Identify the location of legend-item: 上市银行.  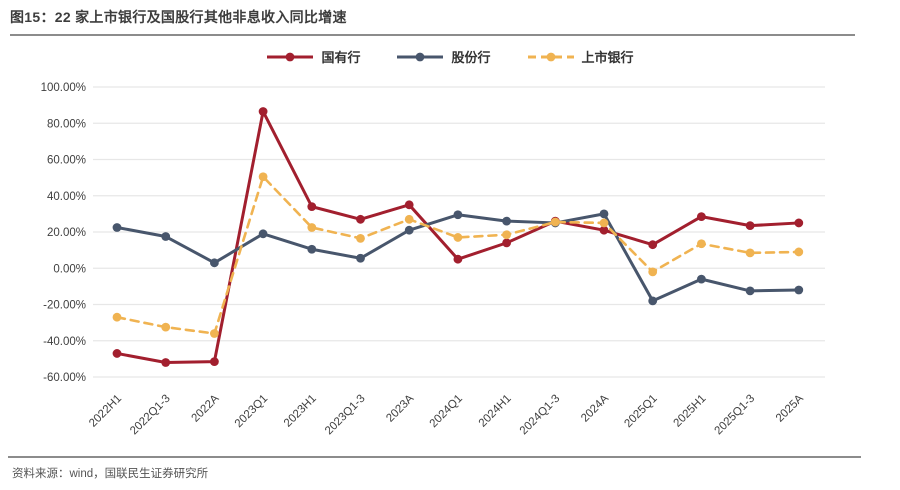
(580, 56).